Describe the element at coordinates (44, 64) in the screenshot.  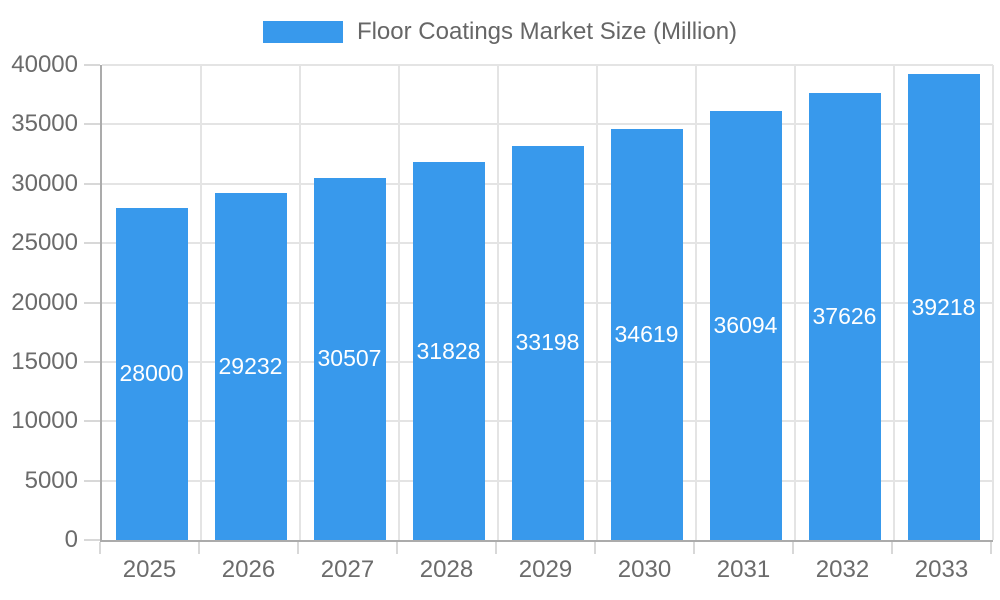
I see `y-axis-label: 40000` at that location.